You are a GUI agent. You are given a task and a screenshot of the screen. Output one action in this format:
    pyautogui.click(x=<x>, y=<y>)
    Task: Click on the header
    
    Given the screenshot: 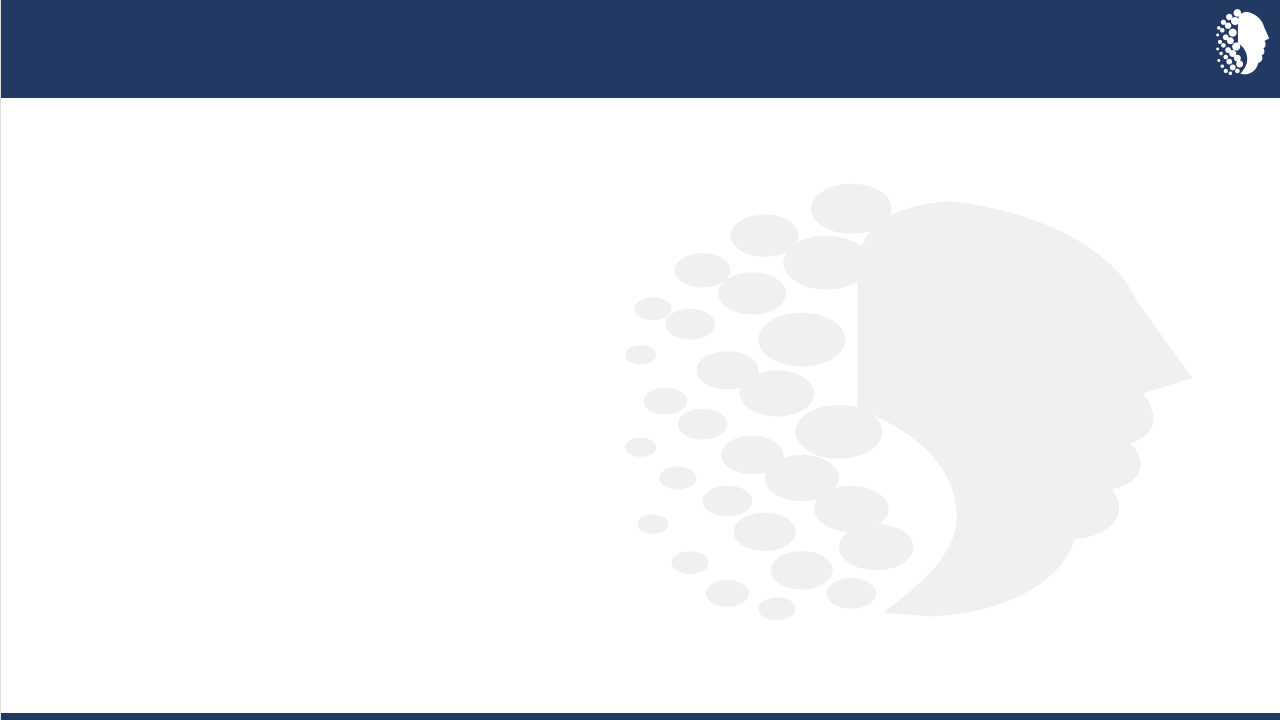 What is the action you would take?
    pyautogui.click(x=640, y=49)
    